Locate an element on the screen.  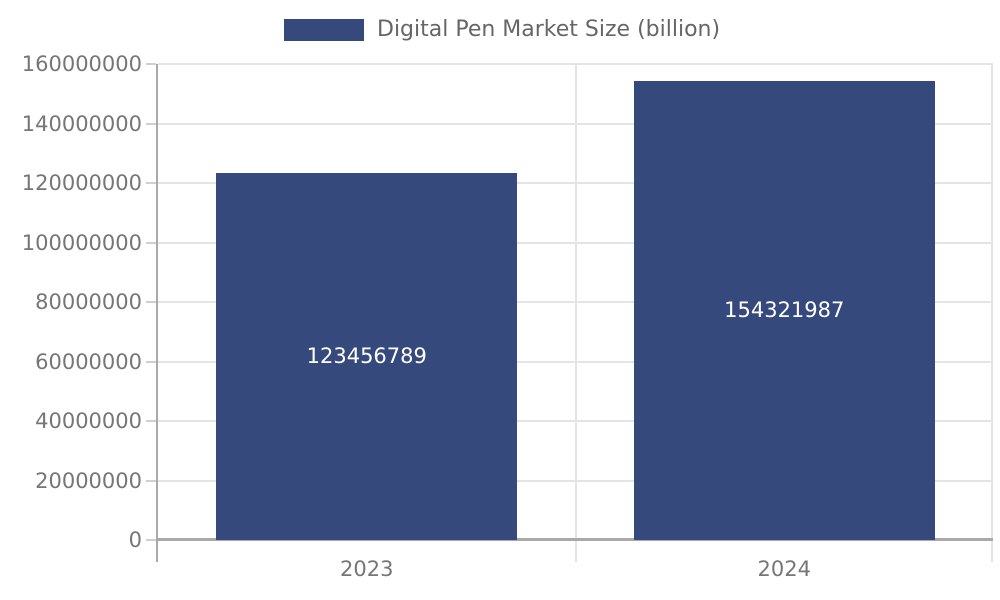
y-axis-tick-label: 0 is located at coordinates (135, 540).